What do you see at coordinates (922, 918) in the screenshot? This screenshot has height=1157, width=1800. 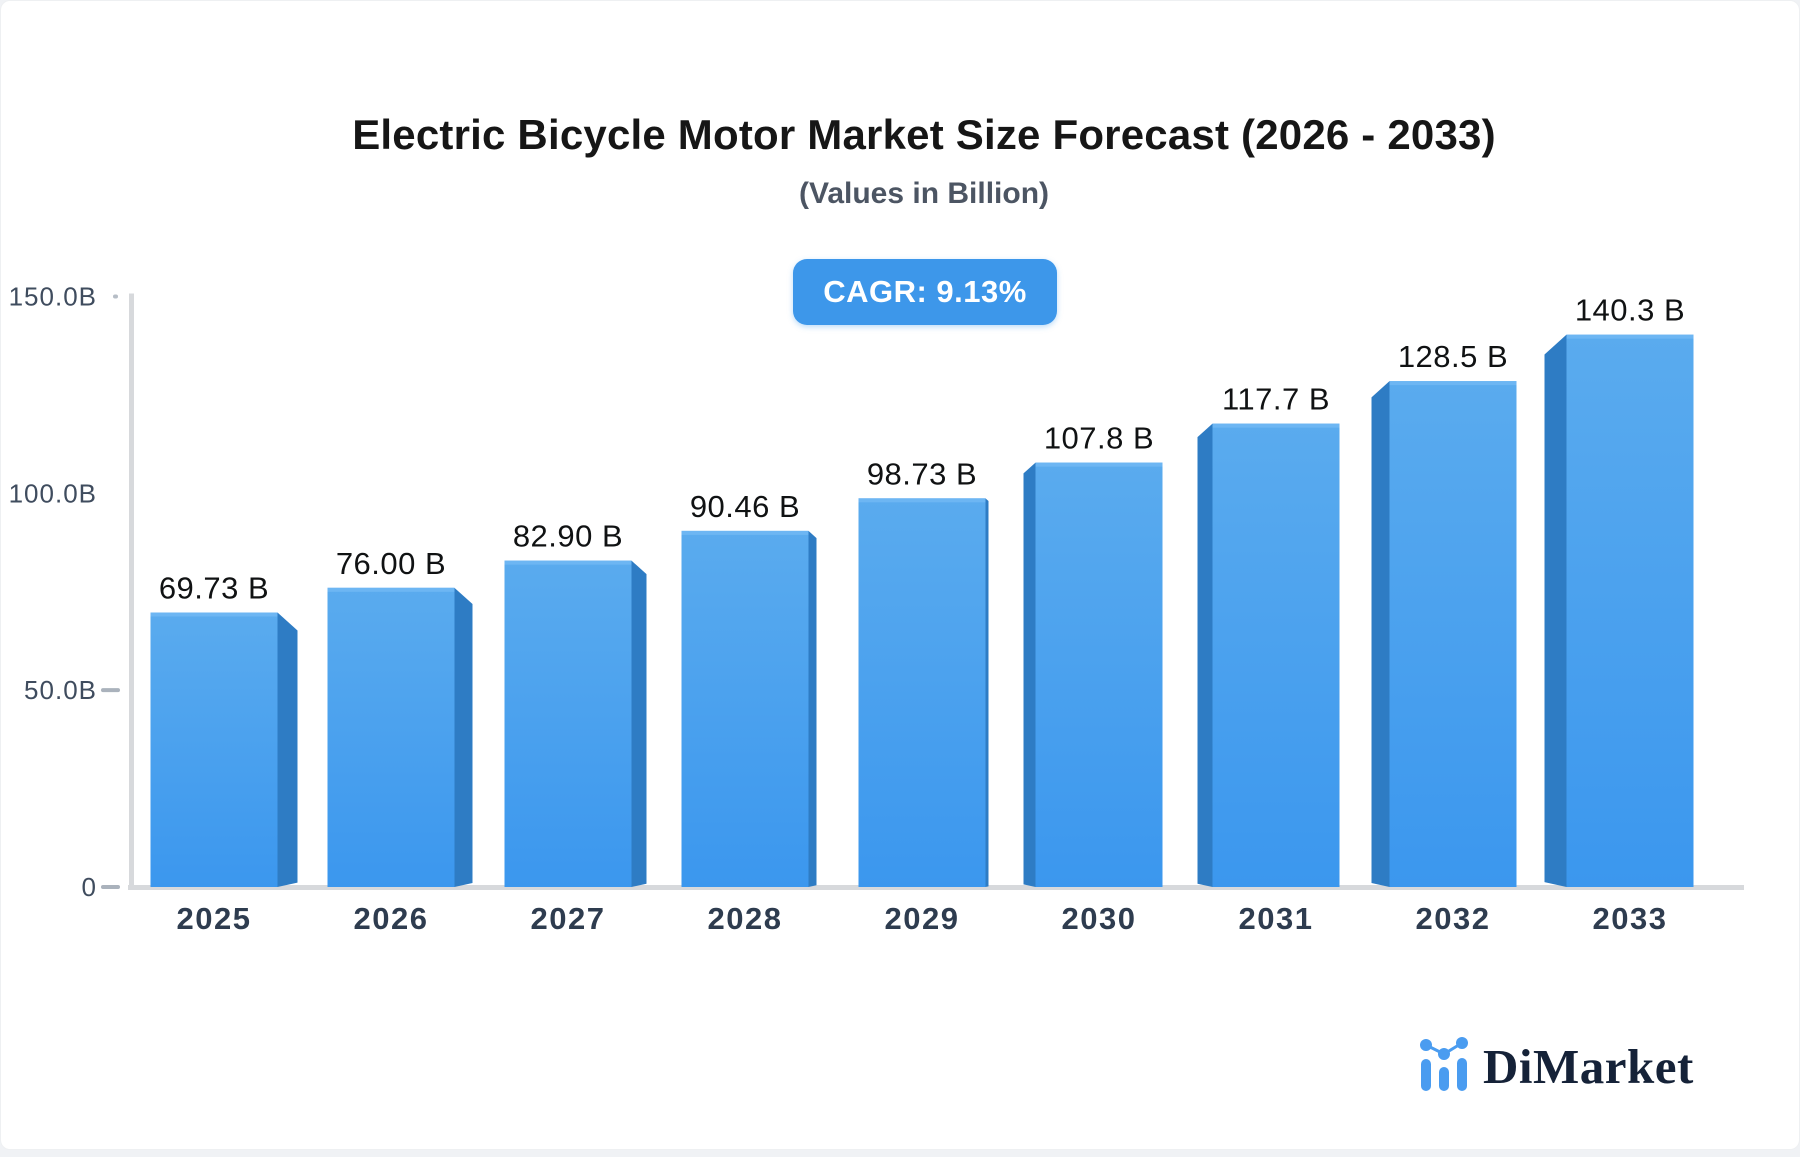 I see `x-tick-label: 2029` at bounding box center [922, 918].